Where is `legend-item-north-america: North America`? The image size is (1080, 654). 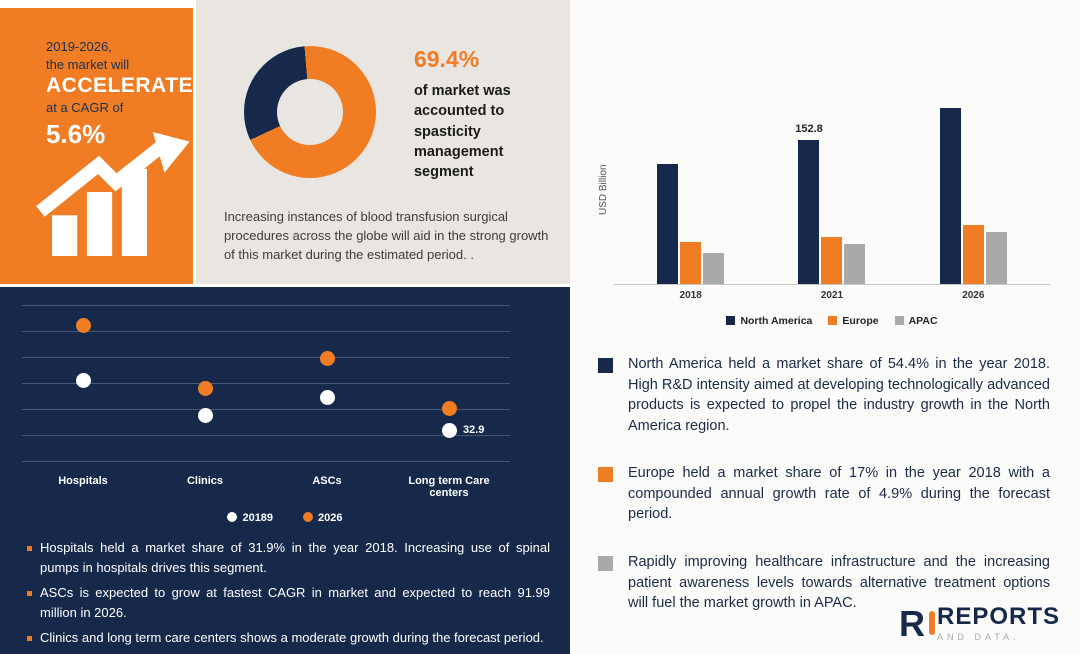 legend-item-north-america: North America is located at coordinates (769, 321).